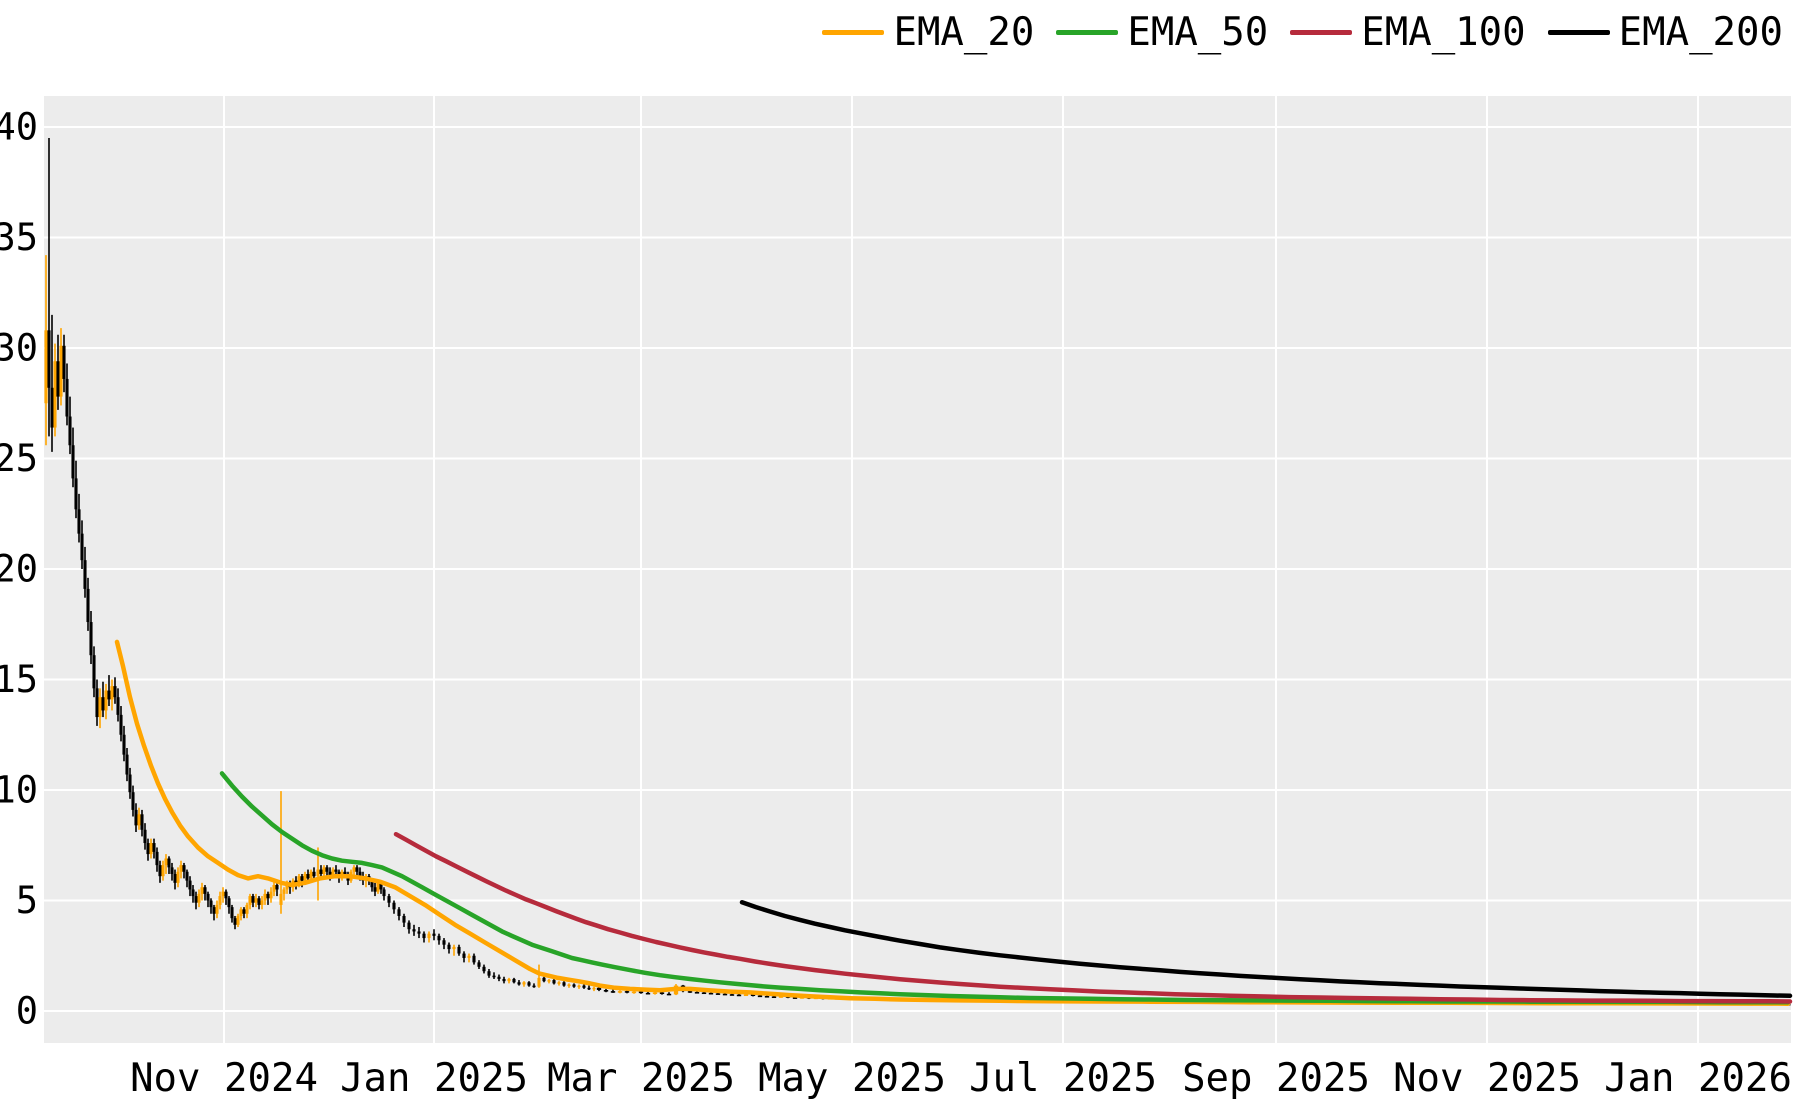 The height and width of the screenshot is (1100, 1800). I want to click on y-tick-label: 10, so click(19, 790).